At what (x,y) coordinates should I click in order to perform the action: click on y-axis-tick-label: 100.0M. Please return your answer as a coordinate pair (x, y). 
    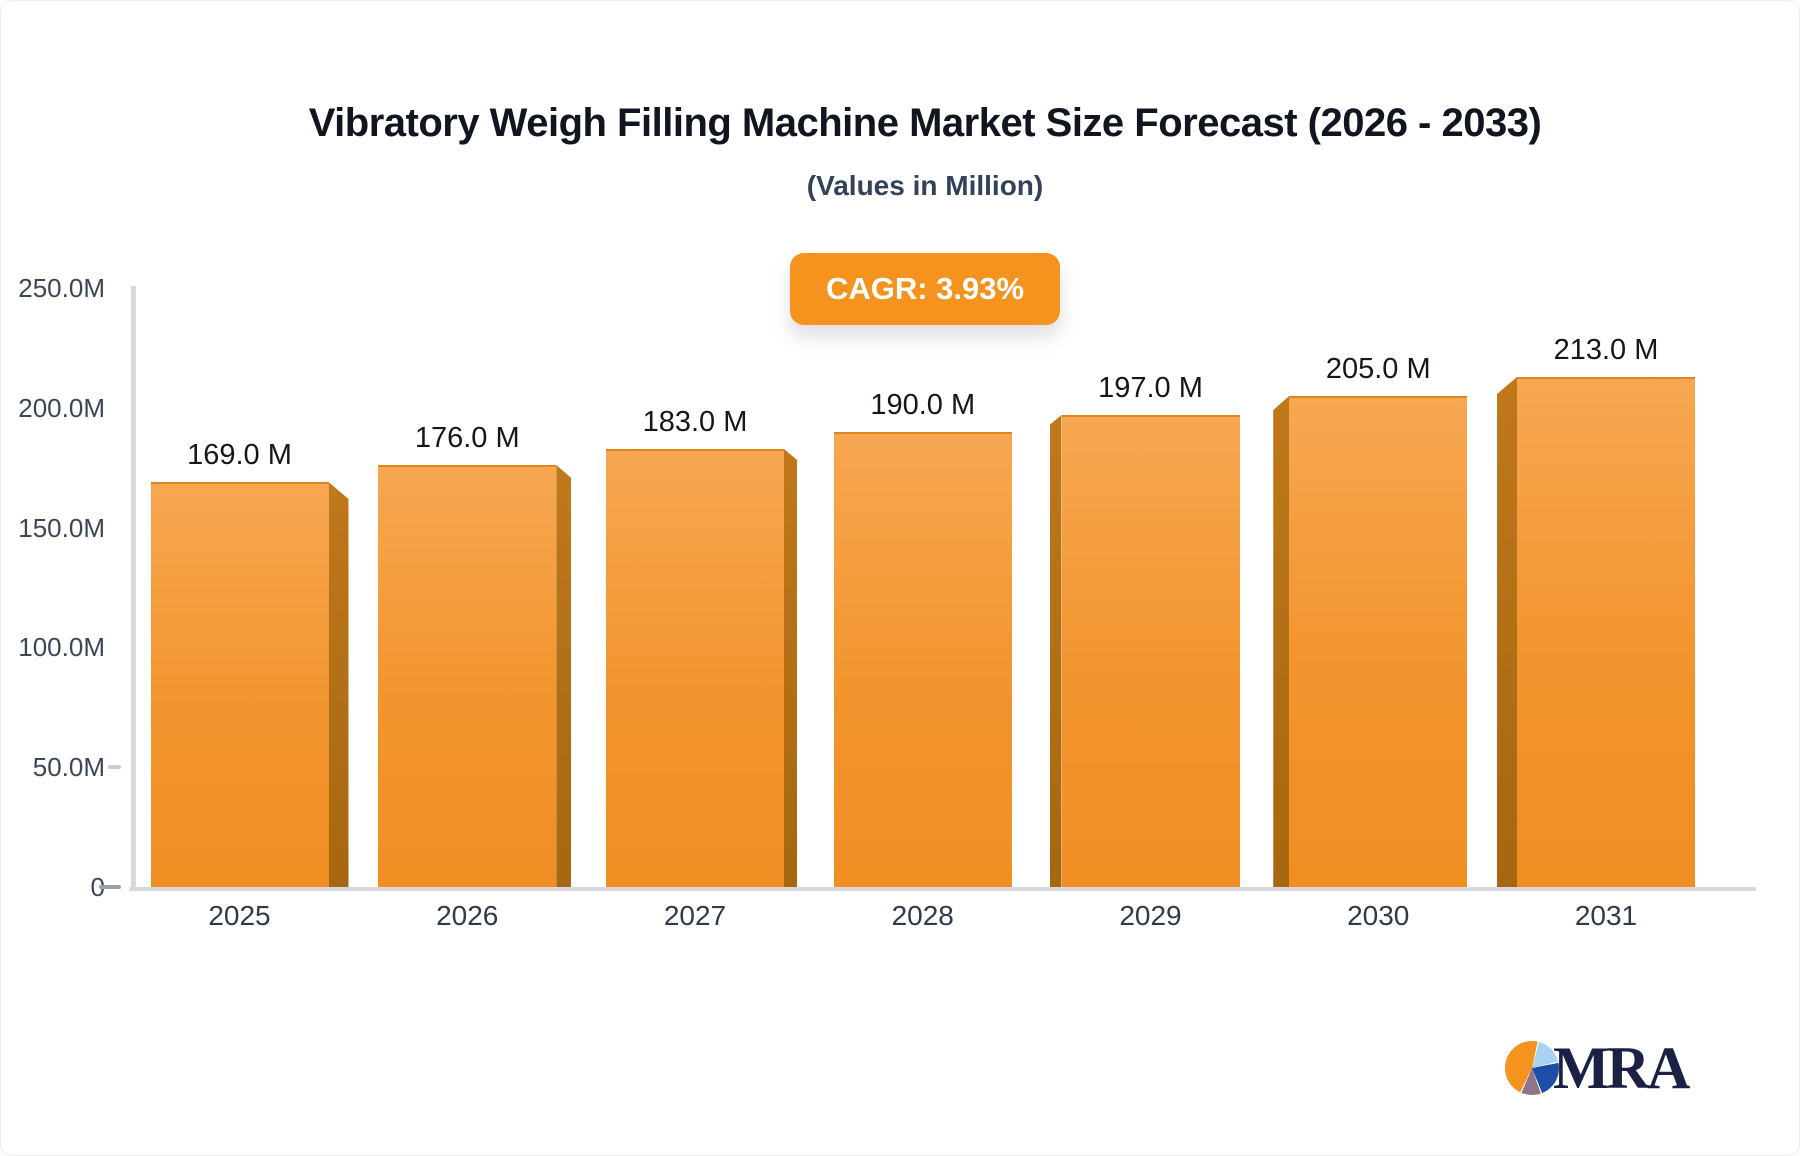
    Looking at the image, I should click on (61, 647).